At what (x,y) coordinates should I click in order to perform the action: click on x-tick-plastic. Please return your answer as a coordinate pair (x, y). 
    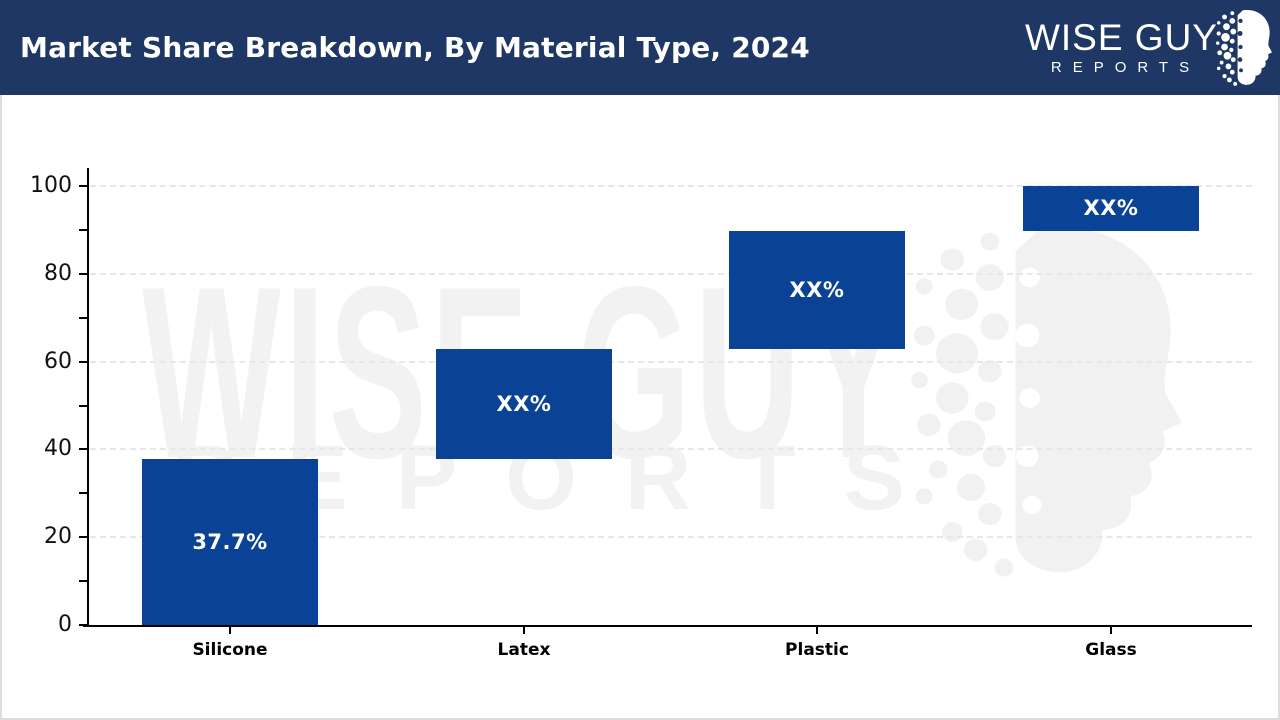
    Looking at the image, I should click on (817, 630).